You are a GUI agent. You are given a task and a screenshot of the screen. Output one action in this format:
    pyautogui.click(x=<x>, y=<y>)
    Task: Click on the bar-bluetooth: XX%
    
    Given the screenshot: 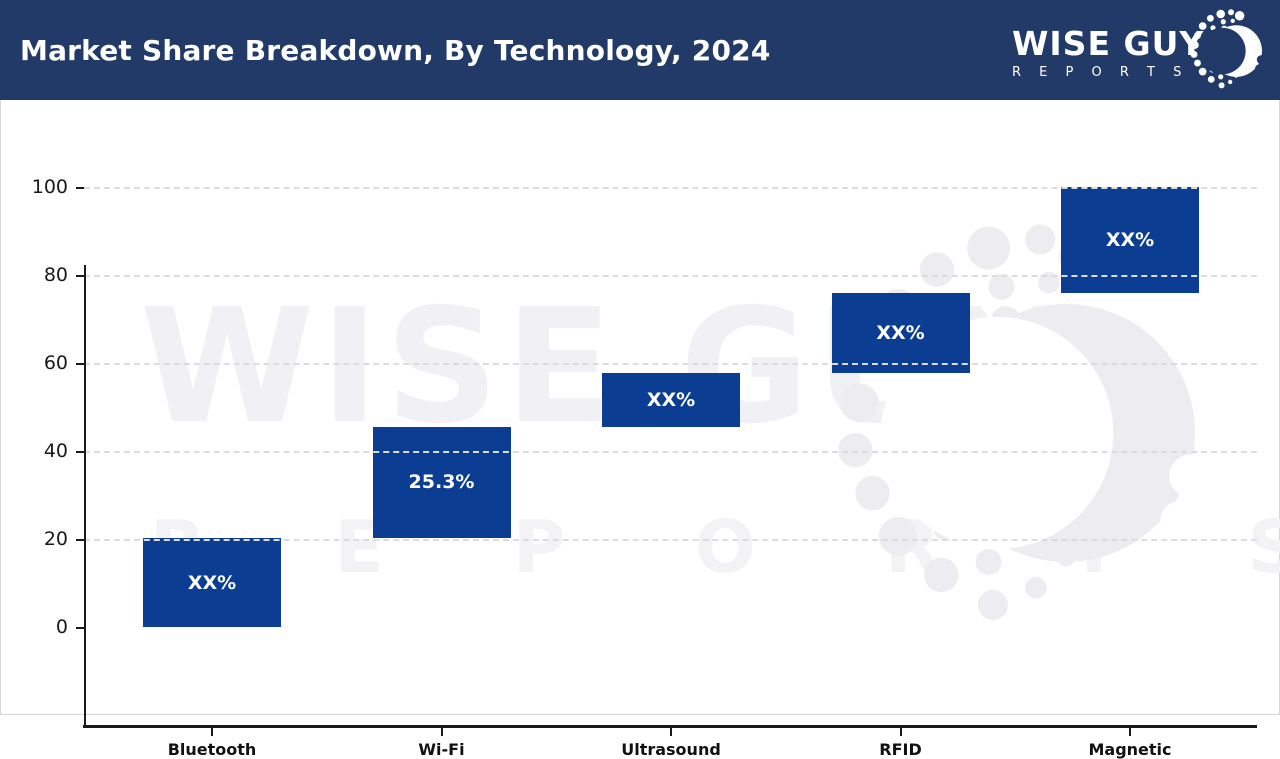 What is the action you would take?
    pyautogui.click(x=212, y=582)
    